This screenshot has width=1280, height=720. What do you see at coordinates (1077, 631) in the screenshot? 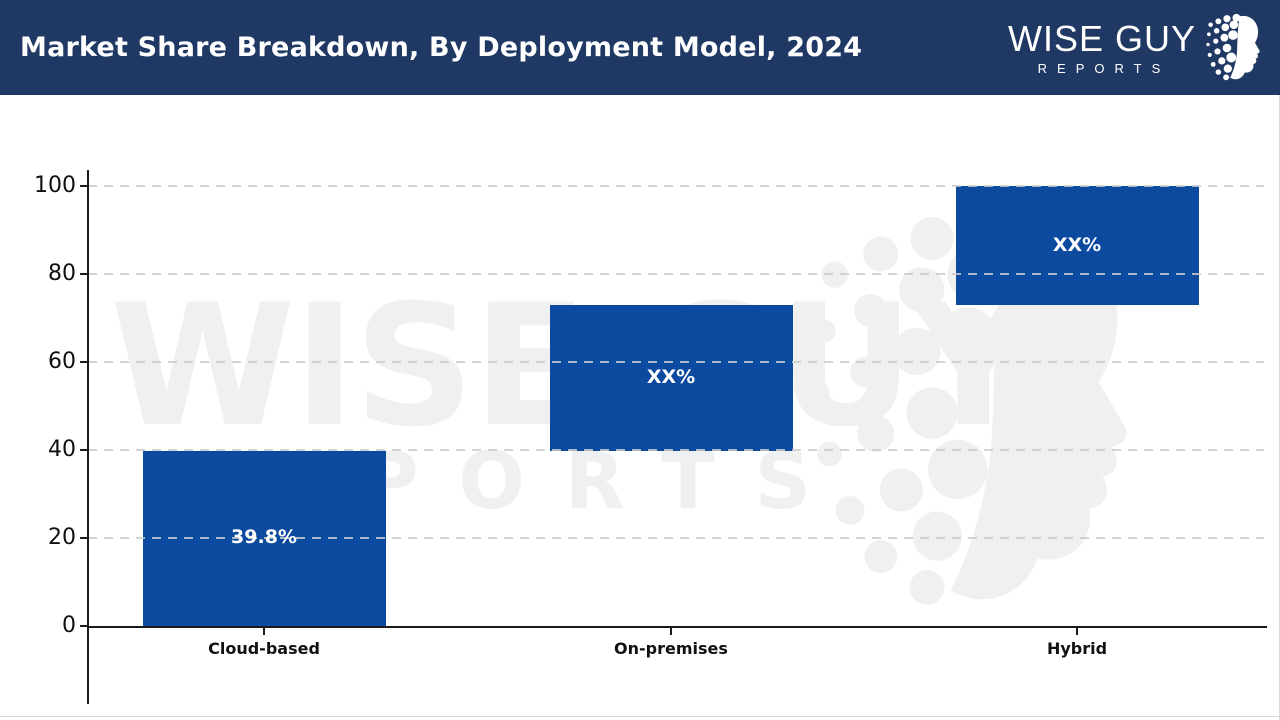
I see `x-tick-hybrid` at bounding box center [1077, 631].